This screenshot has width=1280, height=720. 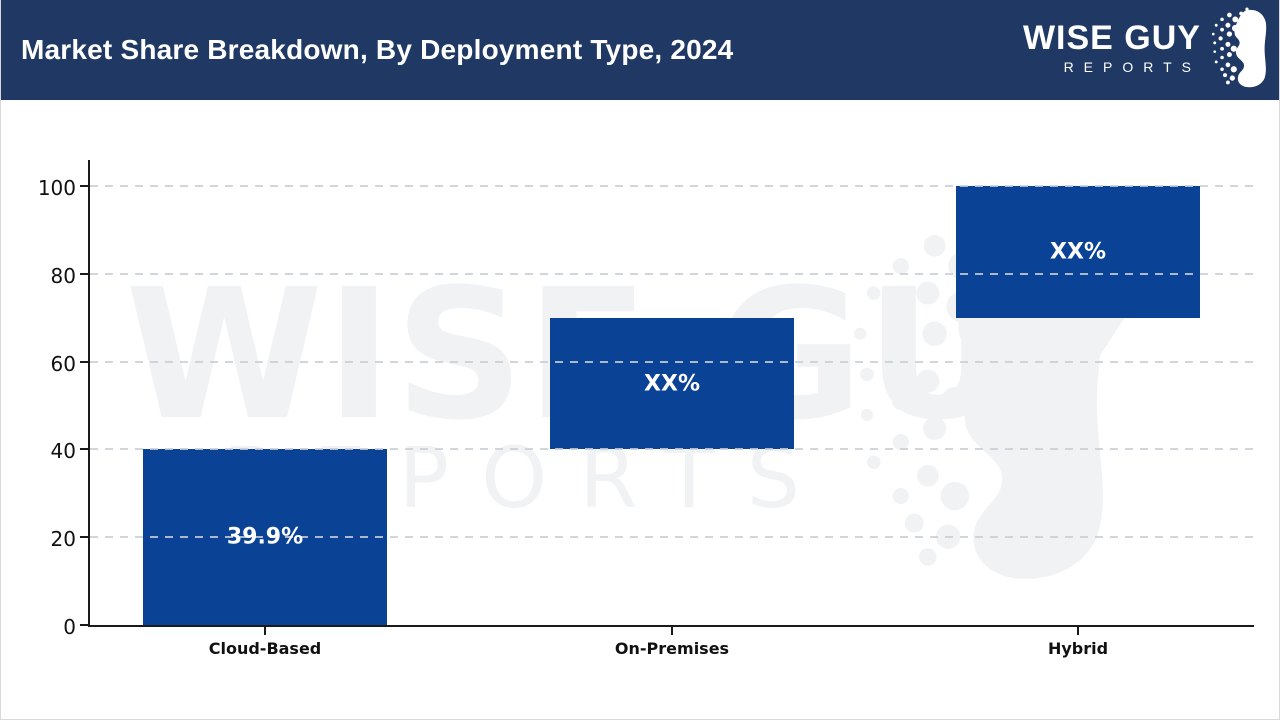 What do you see at coordinates (63, 539) in the screenshot?
I see `y-tick-label-20: 20` at bounding box center [63, 539].